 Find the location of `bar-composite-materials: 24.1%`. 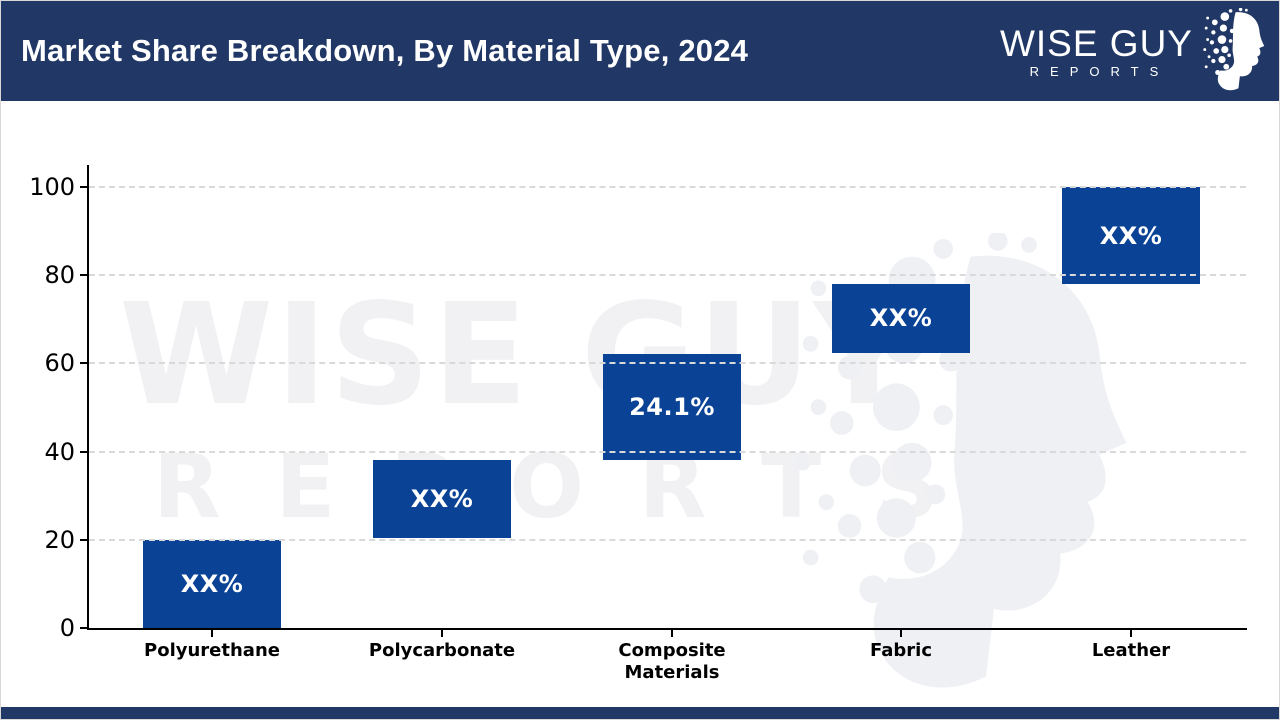

bar-composite-materials: 24.1% is located at coordinates (672, 407).